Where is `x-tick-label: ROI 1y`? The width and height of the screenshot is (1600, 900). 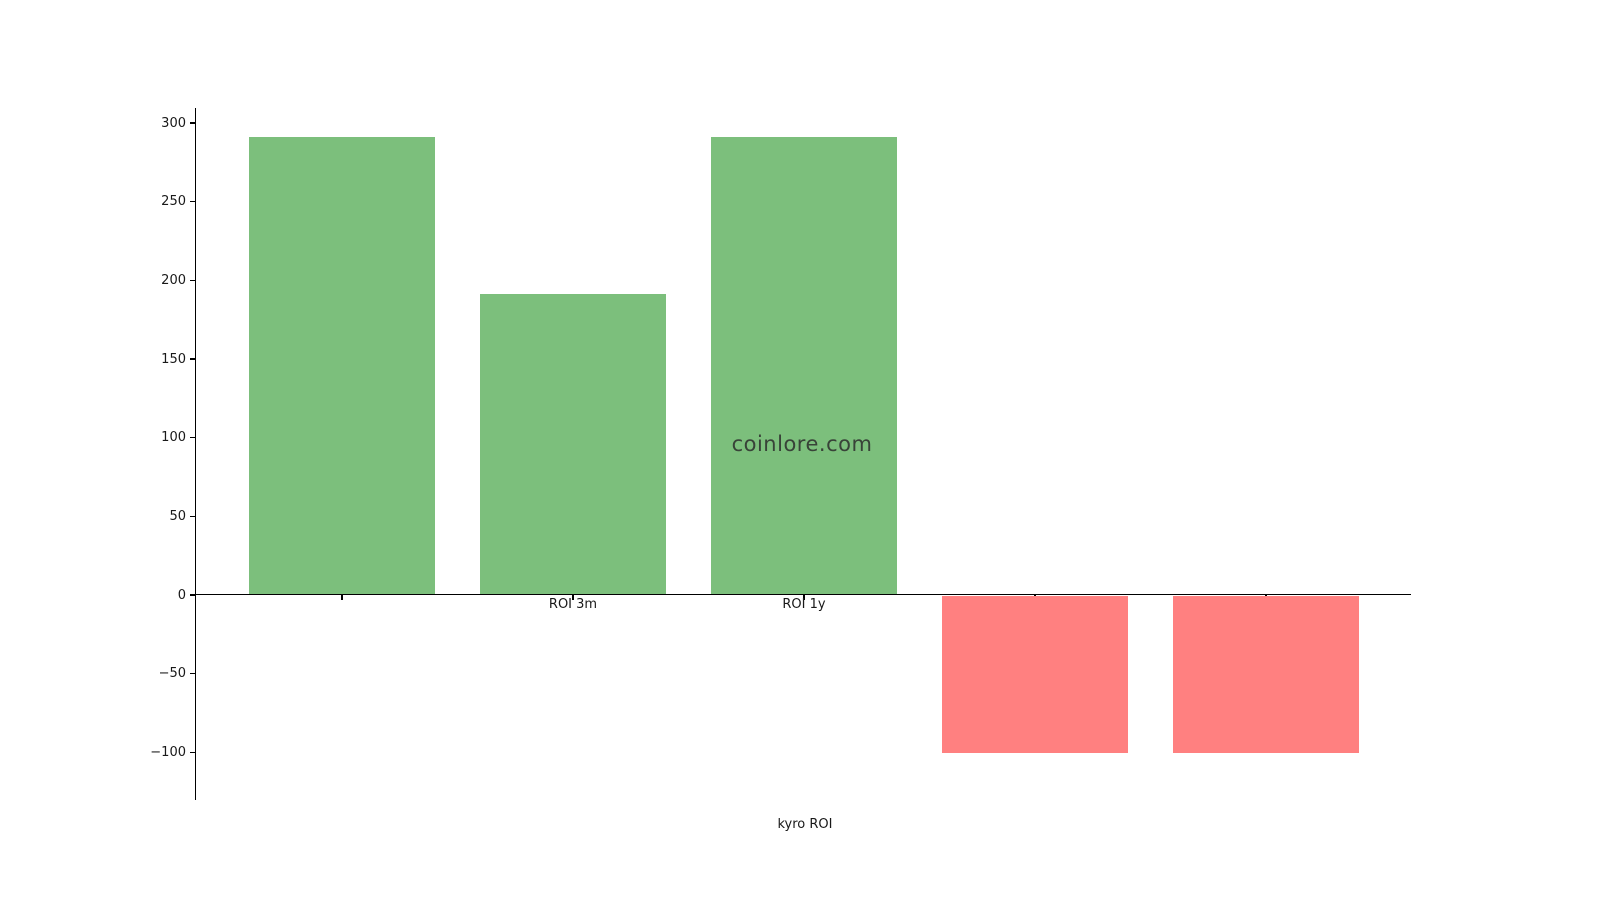
x-tick-label: ROI 1y is located at coordinates (804, 604).